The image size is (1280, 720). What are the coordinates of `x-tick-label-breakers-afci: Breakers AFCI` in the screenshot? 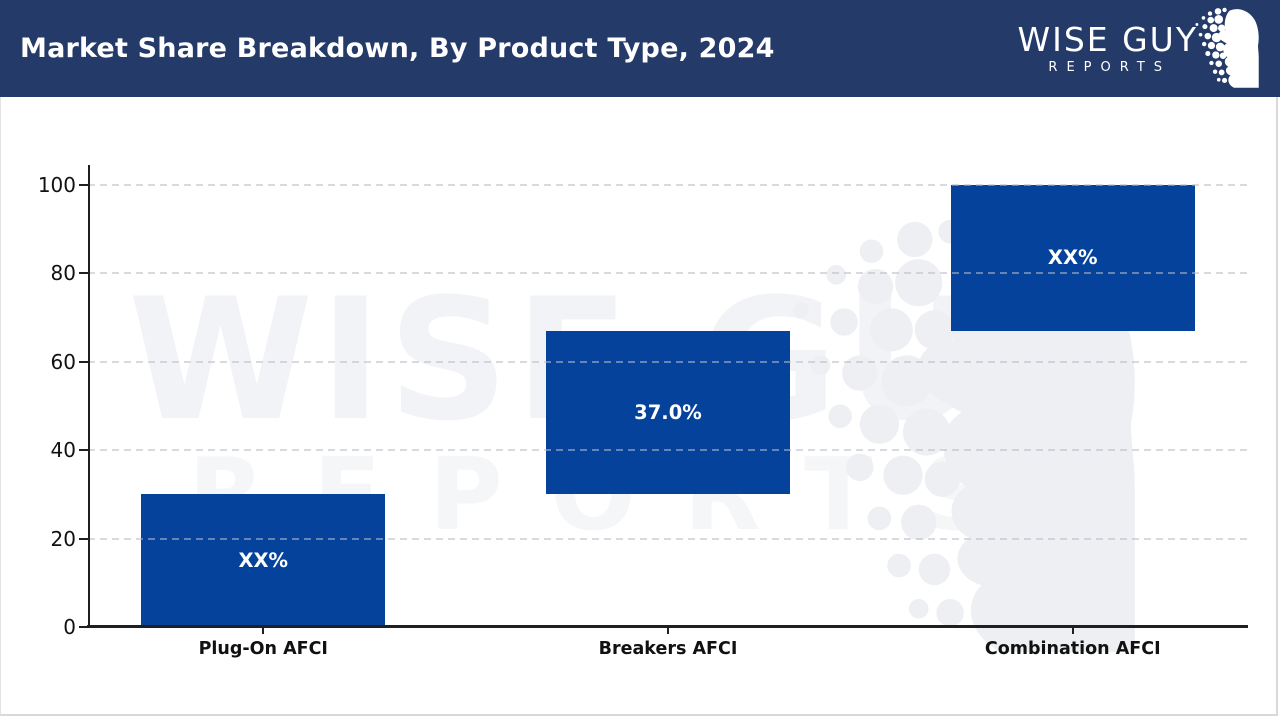 It's located at (668, 649).